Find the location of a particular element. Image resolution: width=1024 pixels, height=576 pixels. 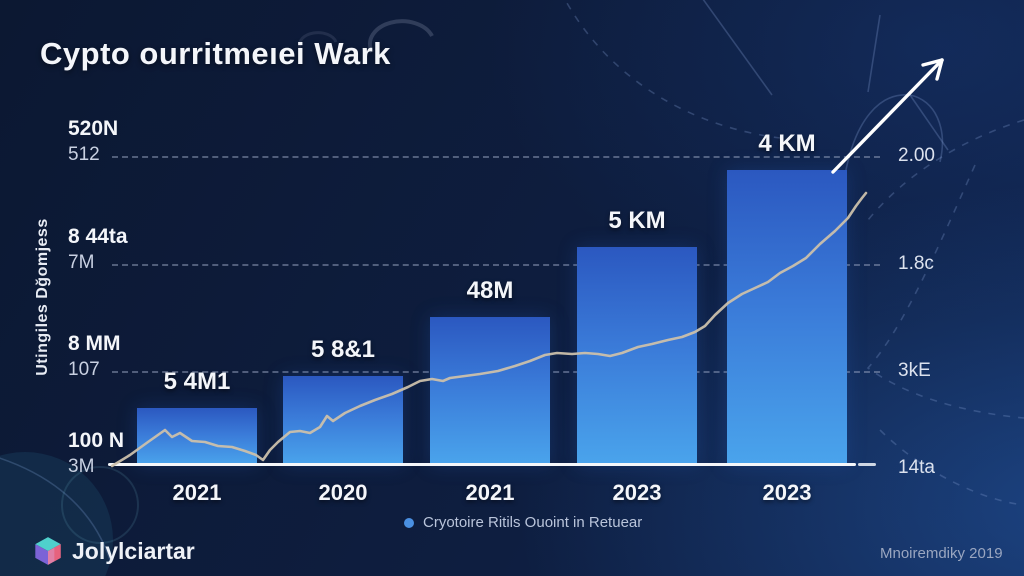

growth-arrow-icon is located at coordinates (887, 116).